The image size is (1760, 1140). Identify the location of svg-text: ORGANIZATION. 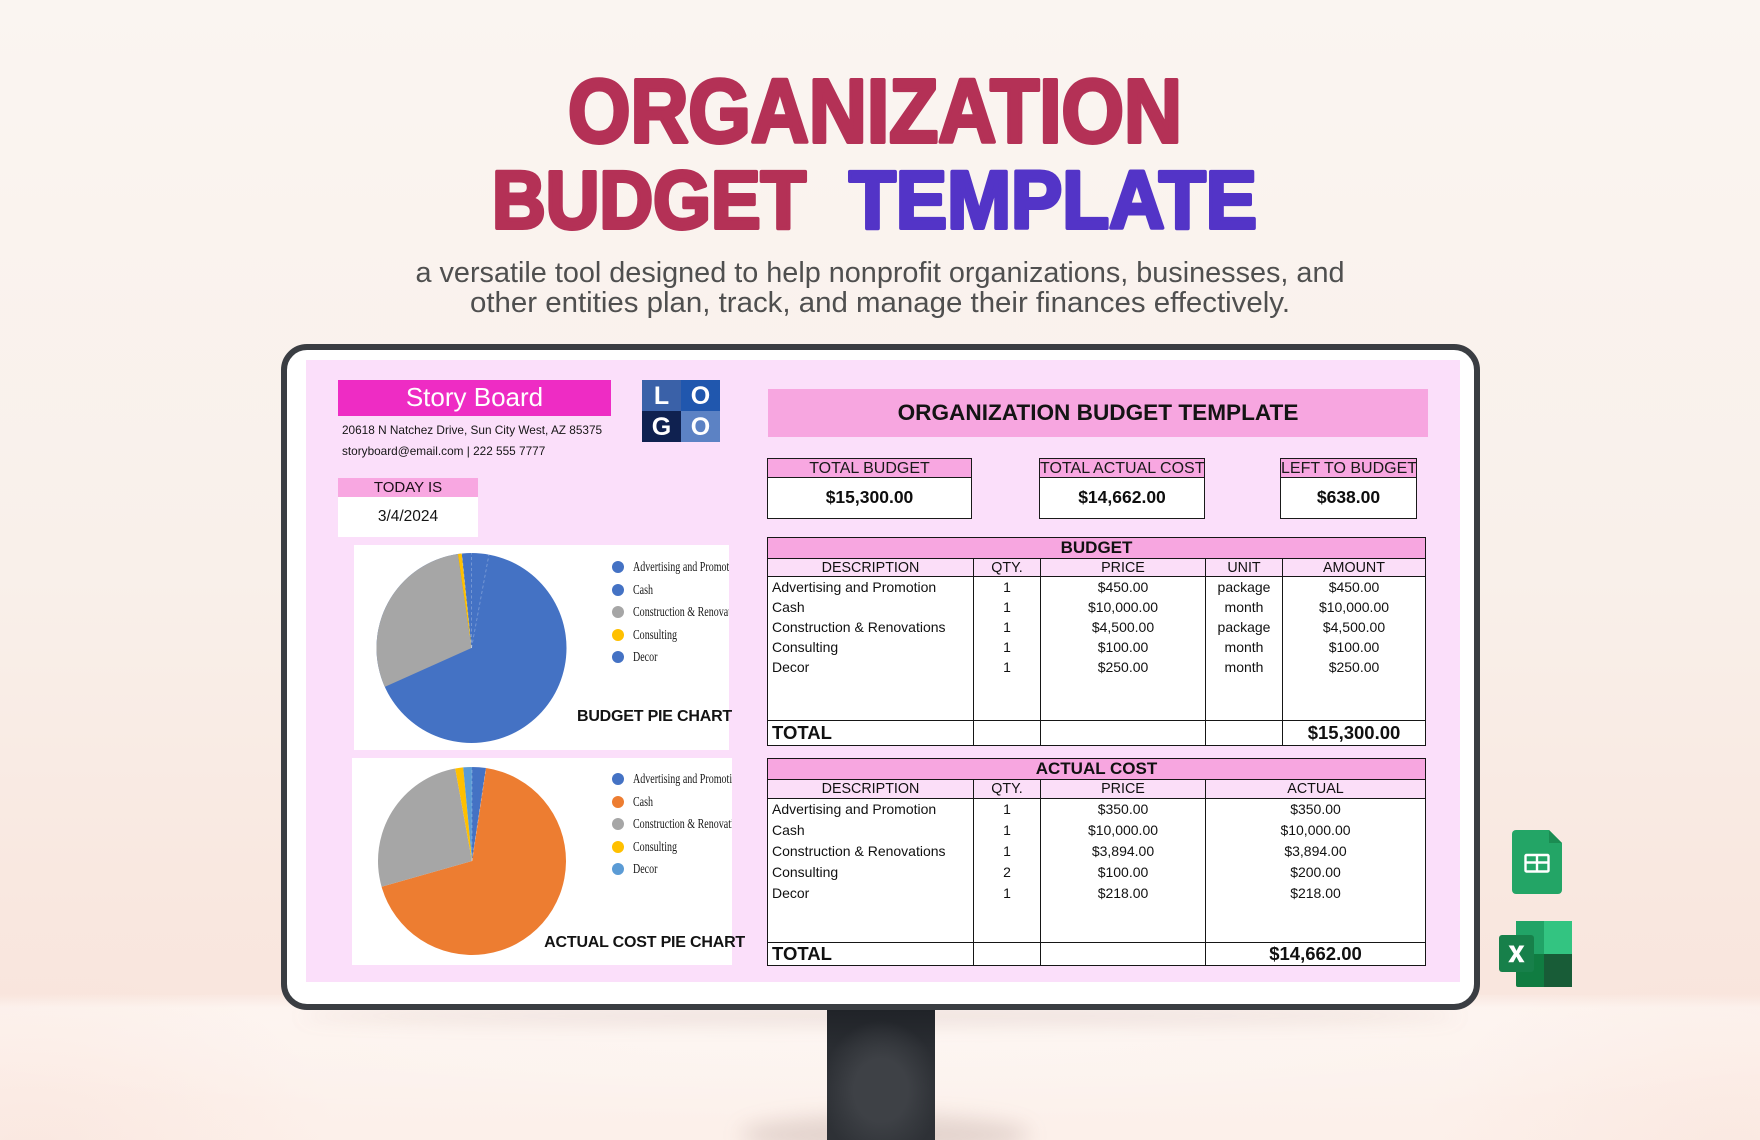
(875, 112).